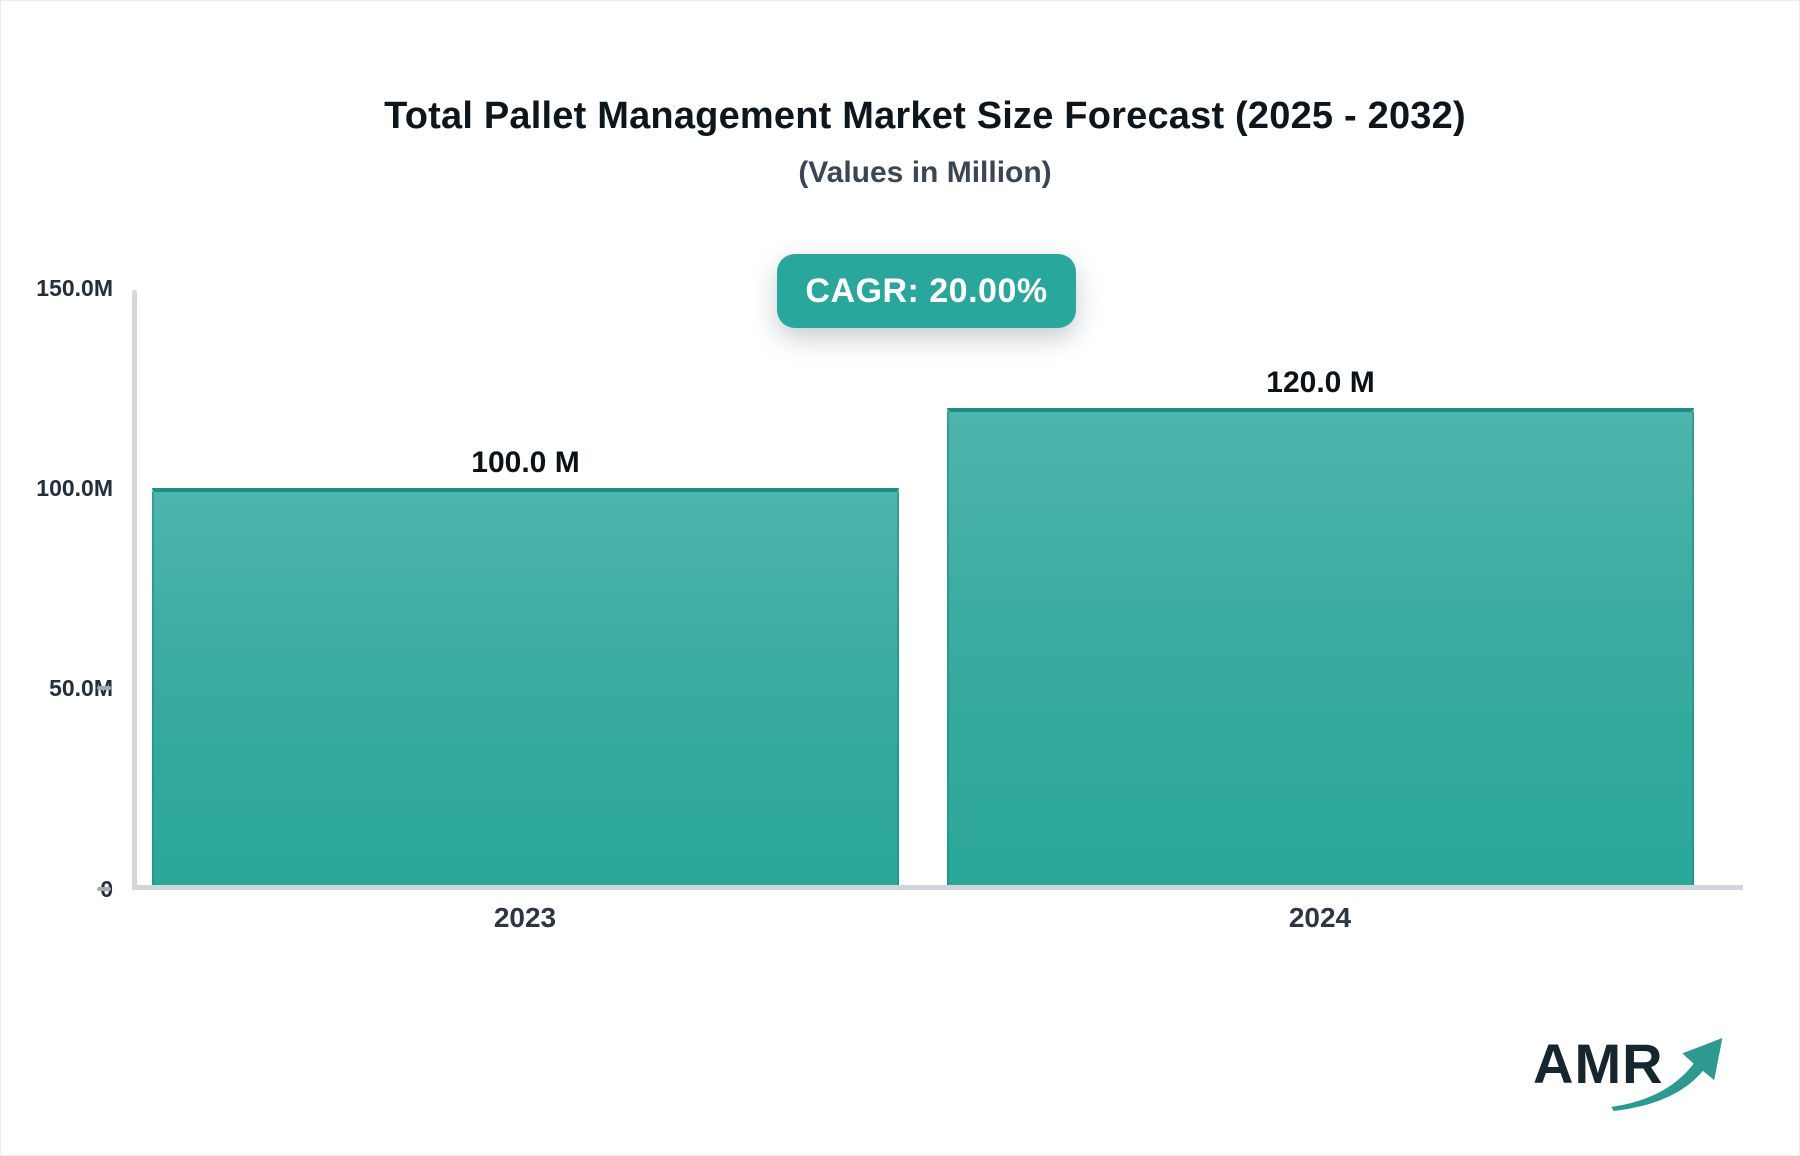 The height and width of the screenshot is (1156, 1800). I want to click on amr-logo-text: AMR, so click(1598, 1063).